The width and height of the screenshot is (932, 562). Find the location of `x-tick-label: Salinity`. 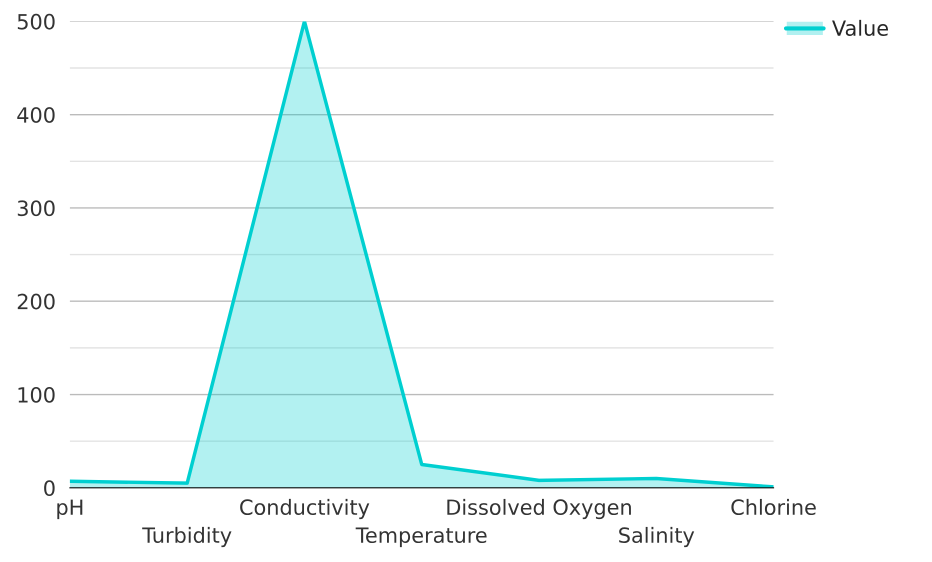

x-tick-label: Salinity is located at coordinates (656, 537).